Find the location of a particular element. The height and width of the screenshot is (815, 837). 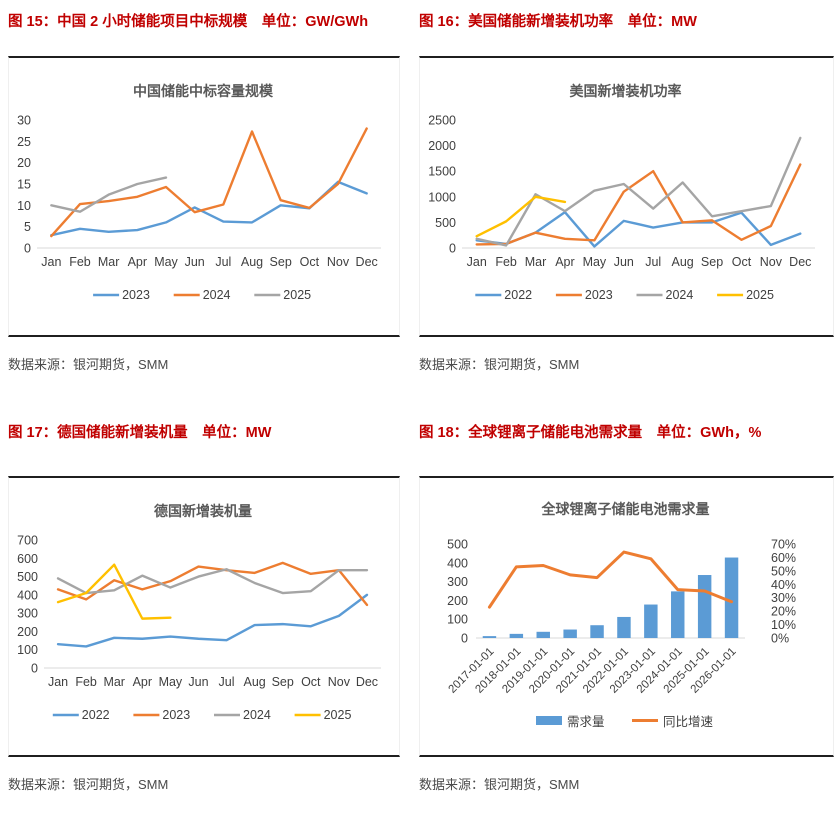

figure-17-caption: 图 17：德国储能新增装机量 单位：MW is located at coordinates (140, 433).